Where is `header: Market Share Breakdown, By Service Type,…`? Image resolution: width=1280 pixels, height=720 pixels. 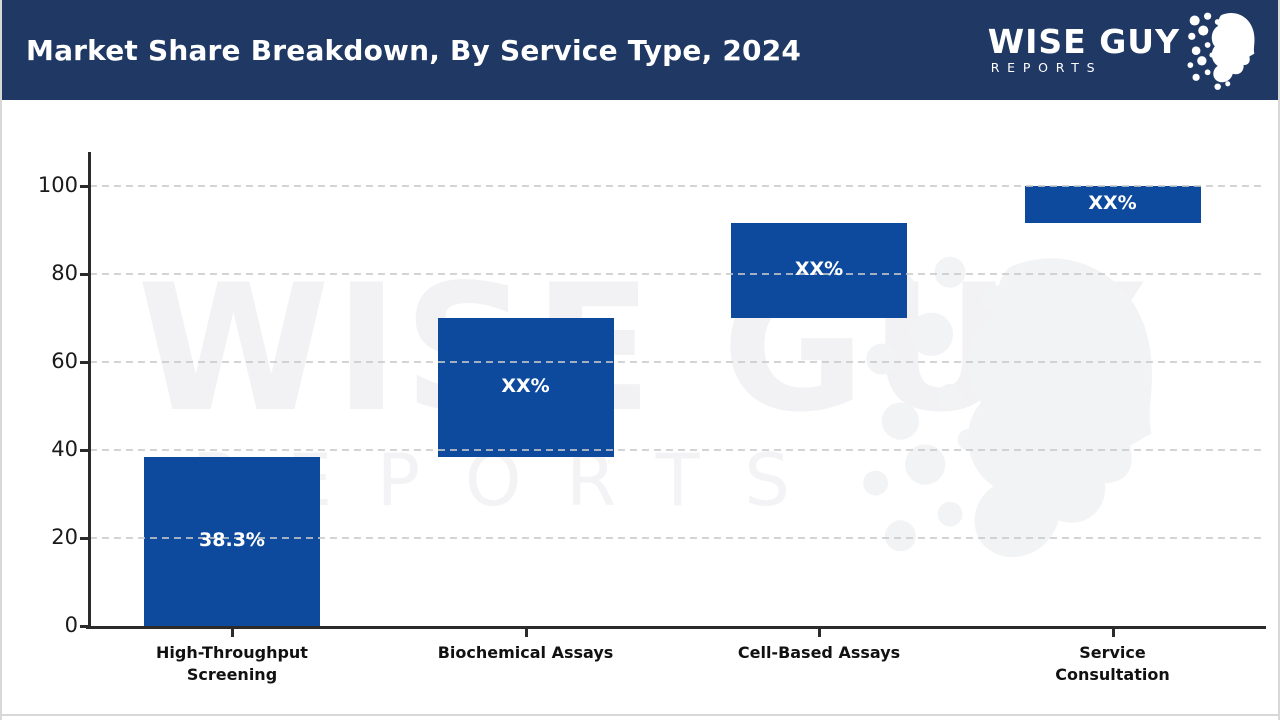 header: Market Share Breakdown, By Service Type,… is located at coordinates (640, 50).